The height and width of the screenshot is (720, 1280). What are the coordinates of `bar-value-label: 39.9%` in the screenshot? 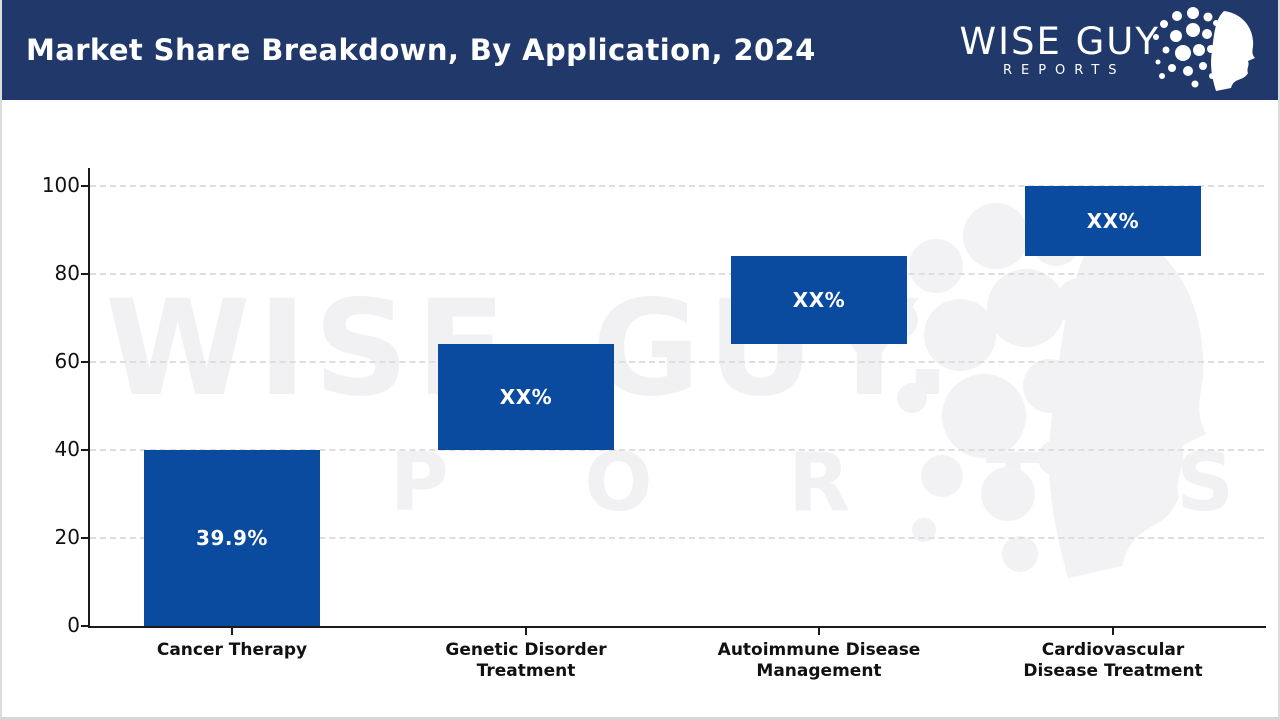 It's located at (232, 538).